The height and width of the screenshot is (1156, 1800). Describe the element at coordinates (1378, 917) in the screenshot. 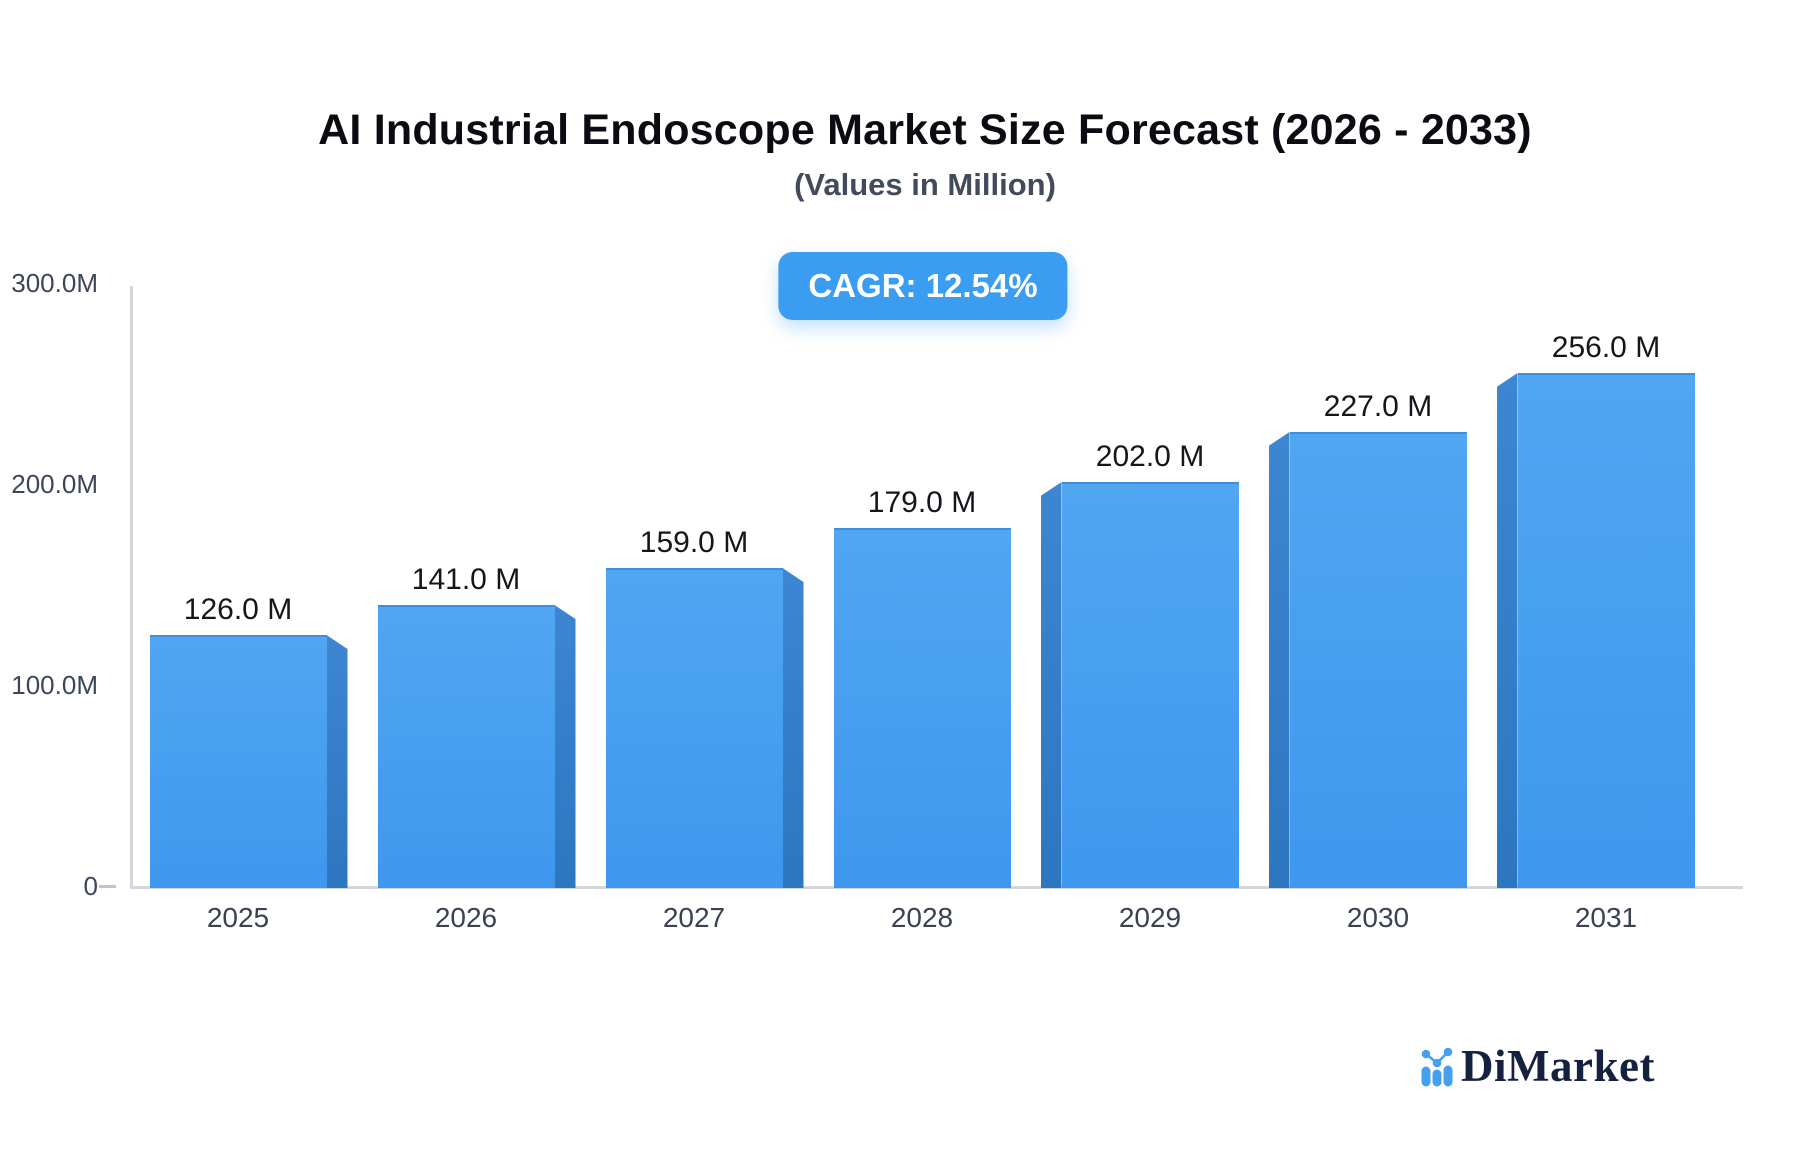

I see `x-axis-label: 2030` at that location.